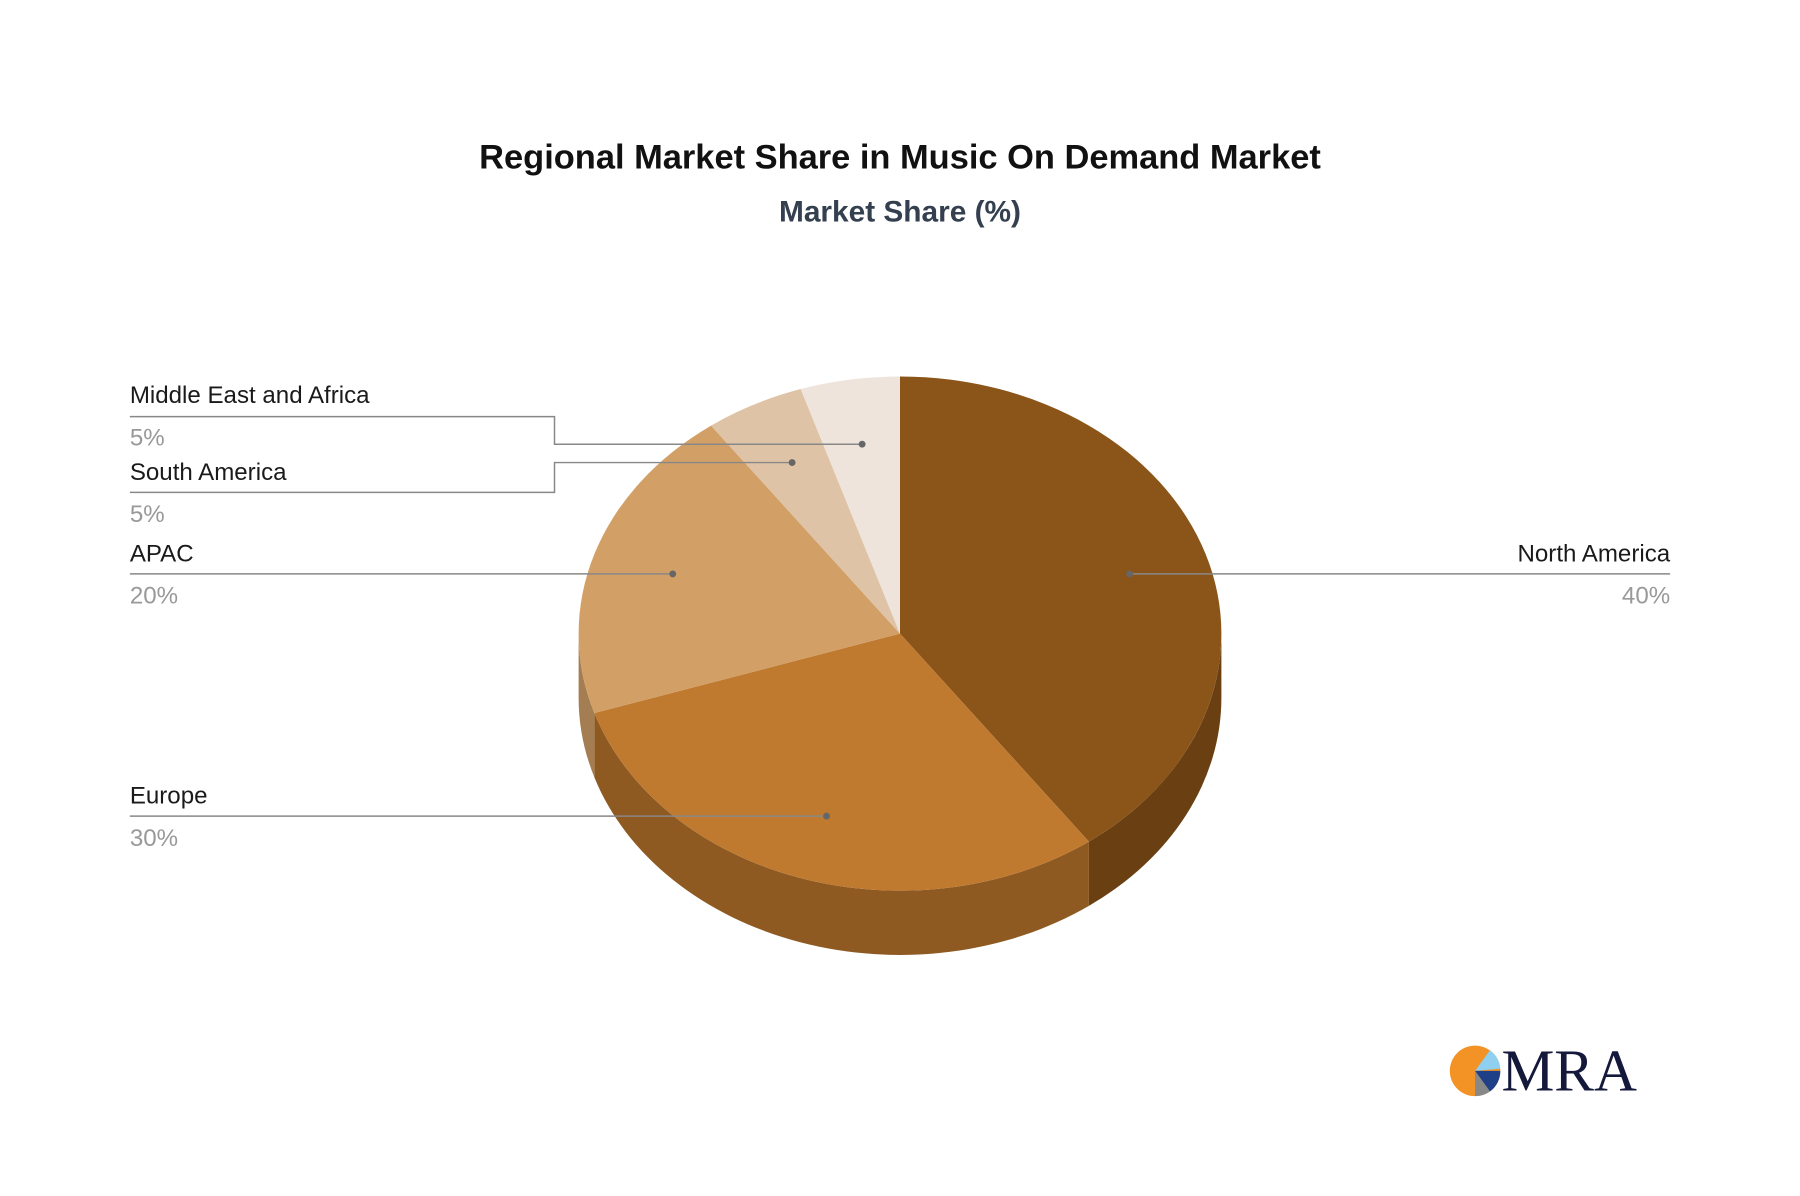 The height and width of the screenshot is (1196, 1800). What do you see at coordinates (586, 705) in the screenshot?
I see `slice-side-apac` at bounding box center [586, 705].